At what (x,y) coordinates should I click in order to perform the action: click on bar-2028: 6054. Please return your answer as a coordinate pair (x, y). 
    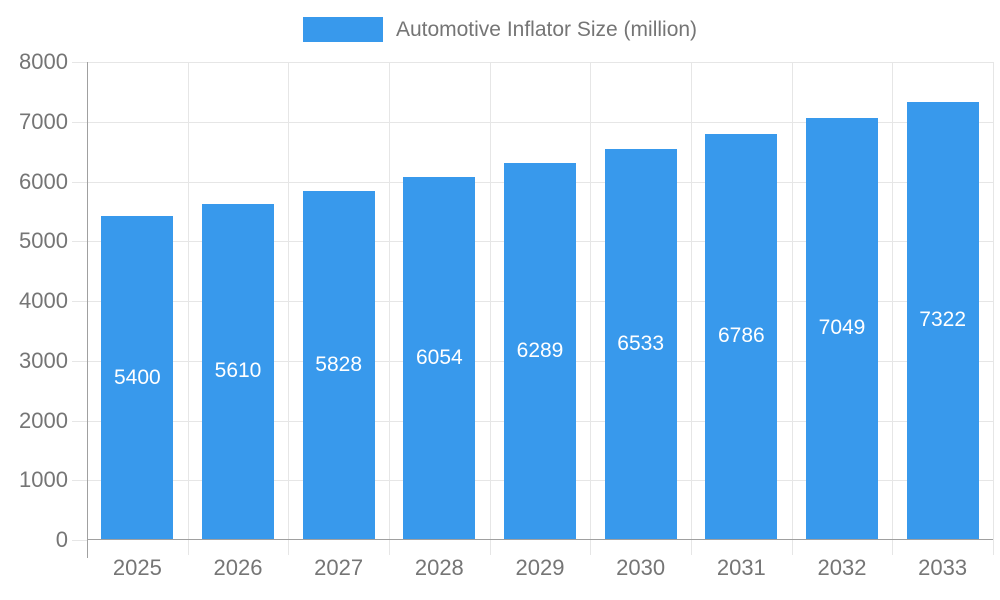
    Looking at the image, I should click on (439, 358).